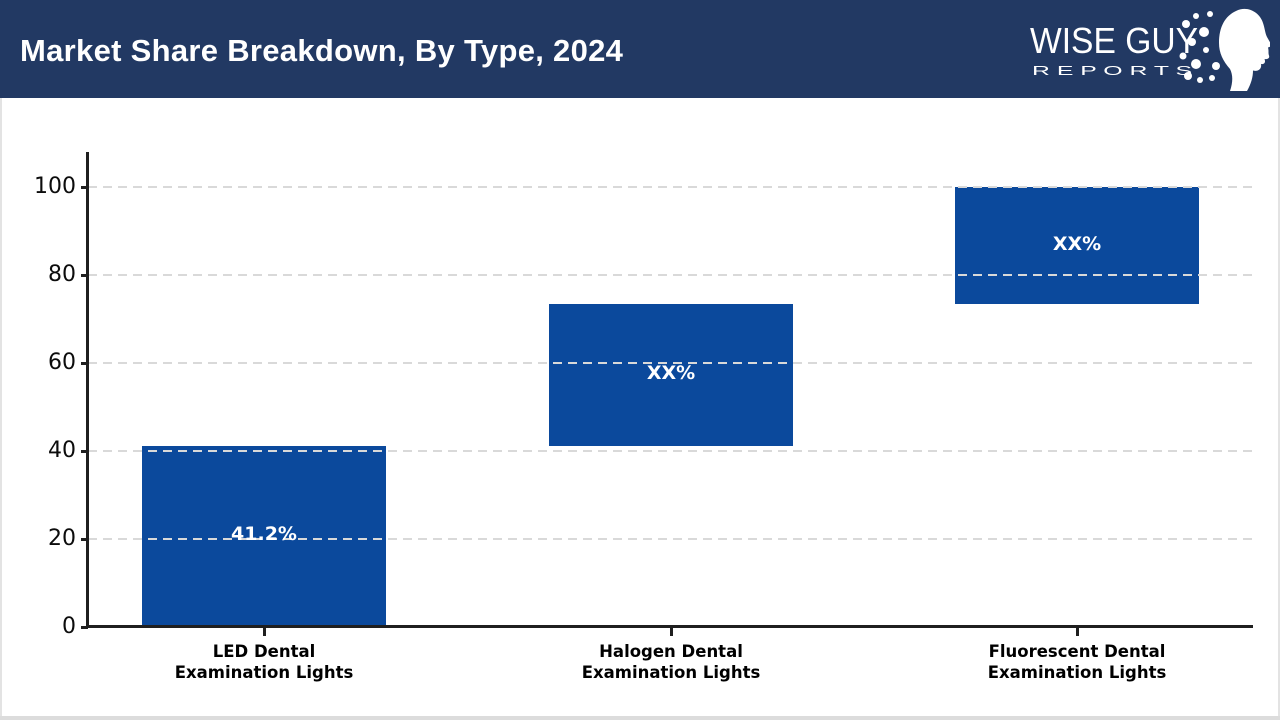 This screenshot has height=720, width=1280. I want to click on wise-guy-reports-logo: WISE GUY R E P O R T S, so click(1150, 49).